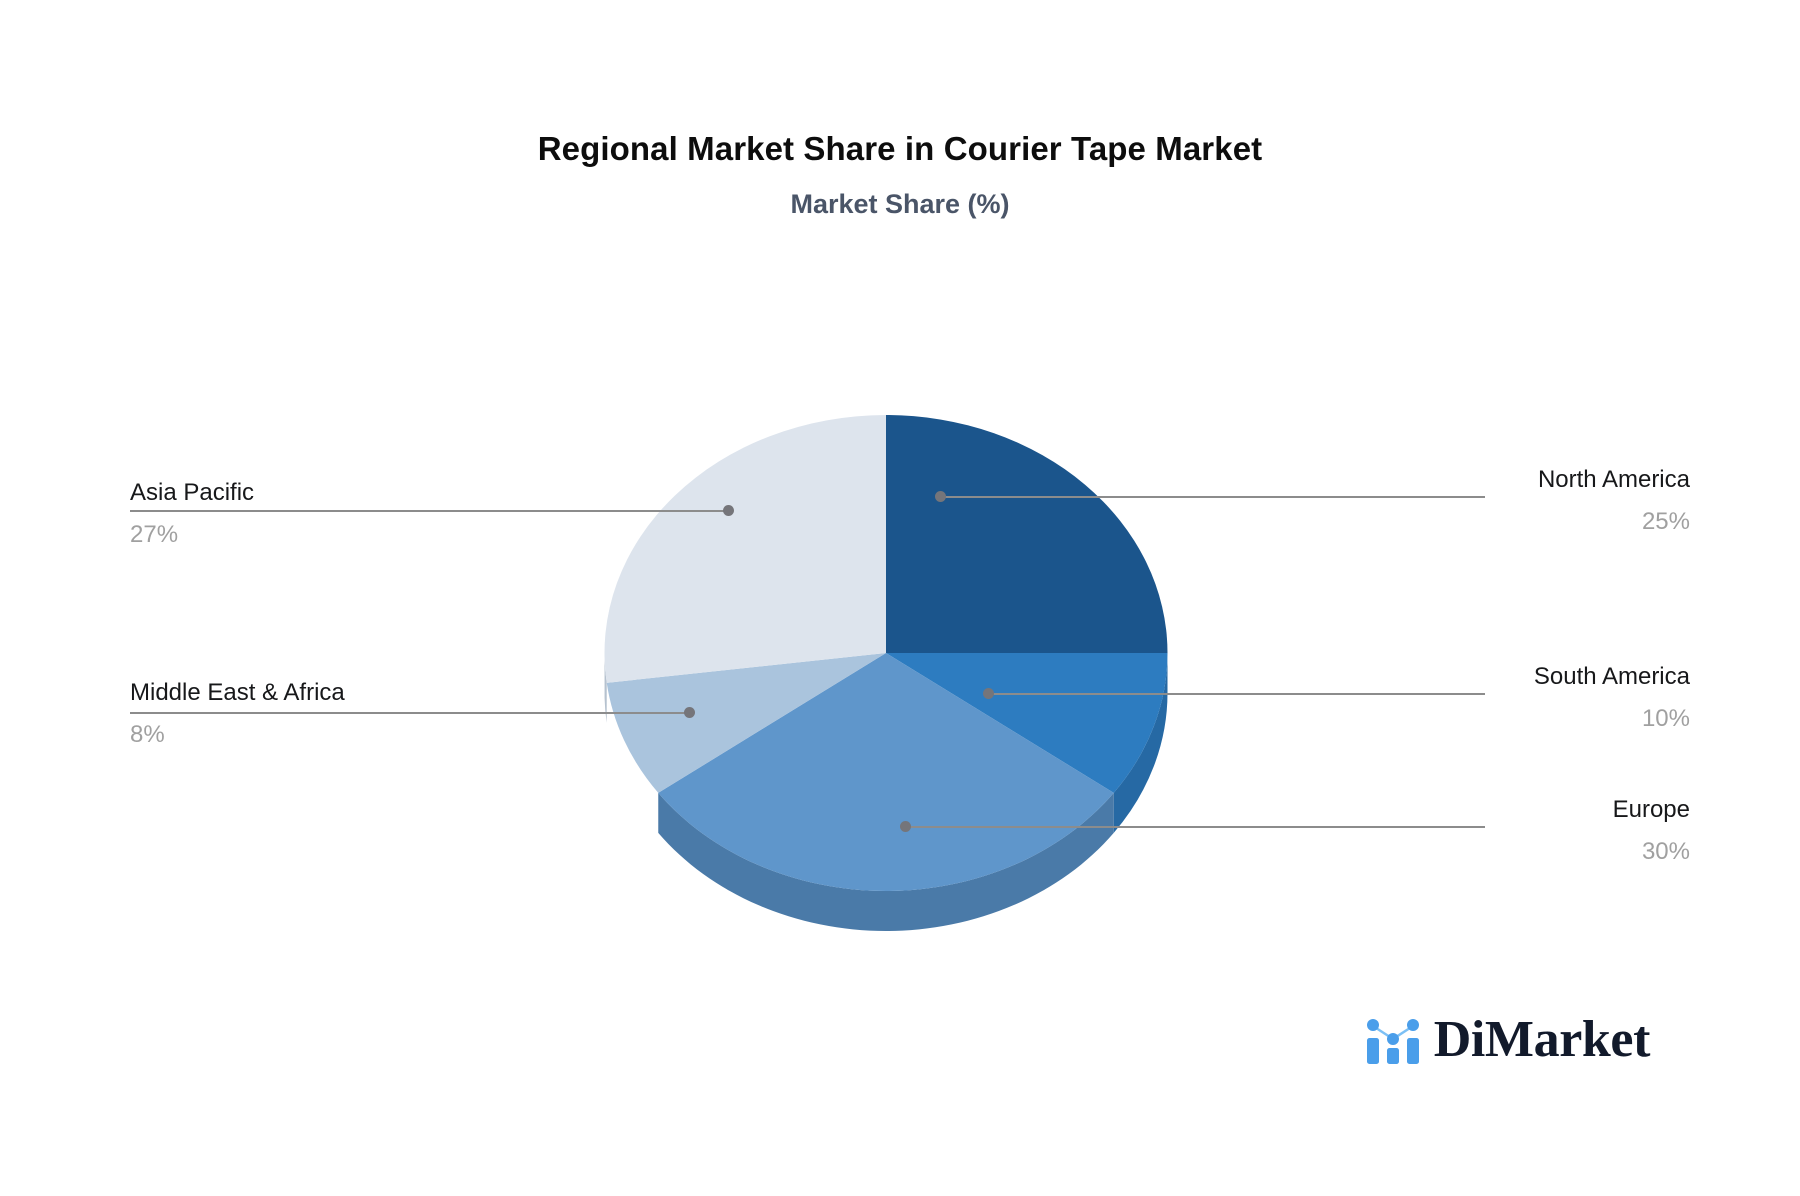 The width and height of the screenshot is (1800, 1196). What do you see at coordinates (154, 534) in the screenshot?
I see `label-asia-pacific-value: 27%` at bounding box center [154, 534].